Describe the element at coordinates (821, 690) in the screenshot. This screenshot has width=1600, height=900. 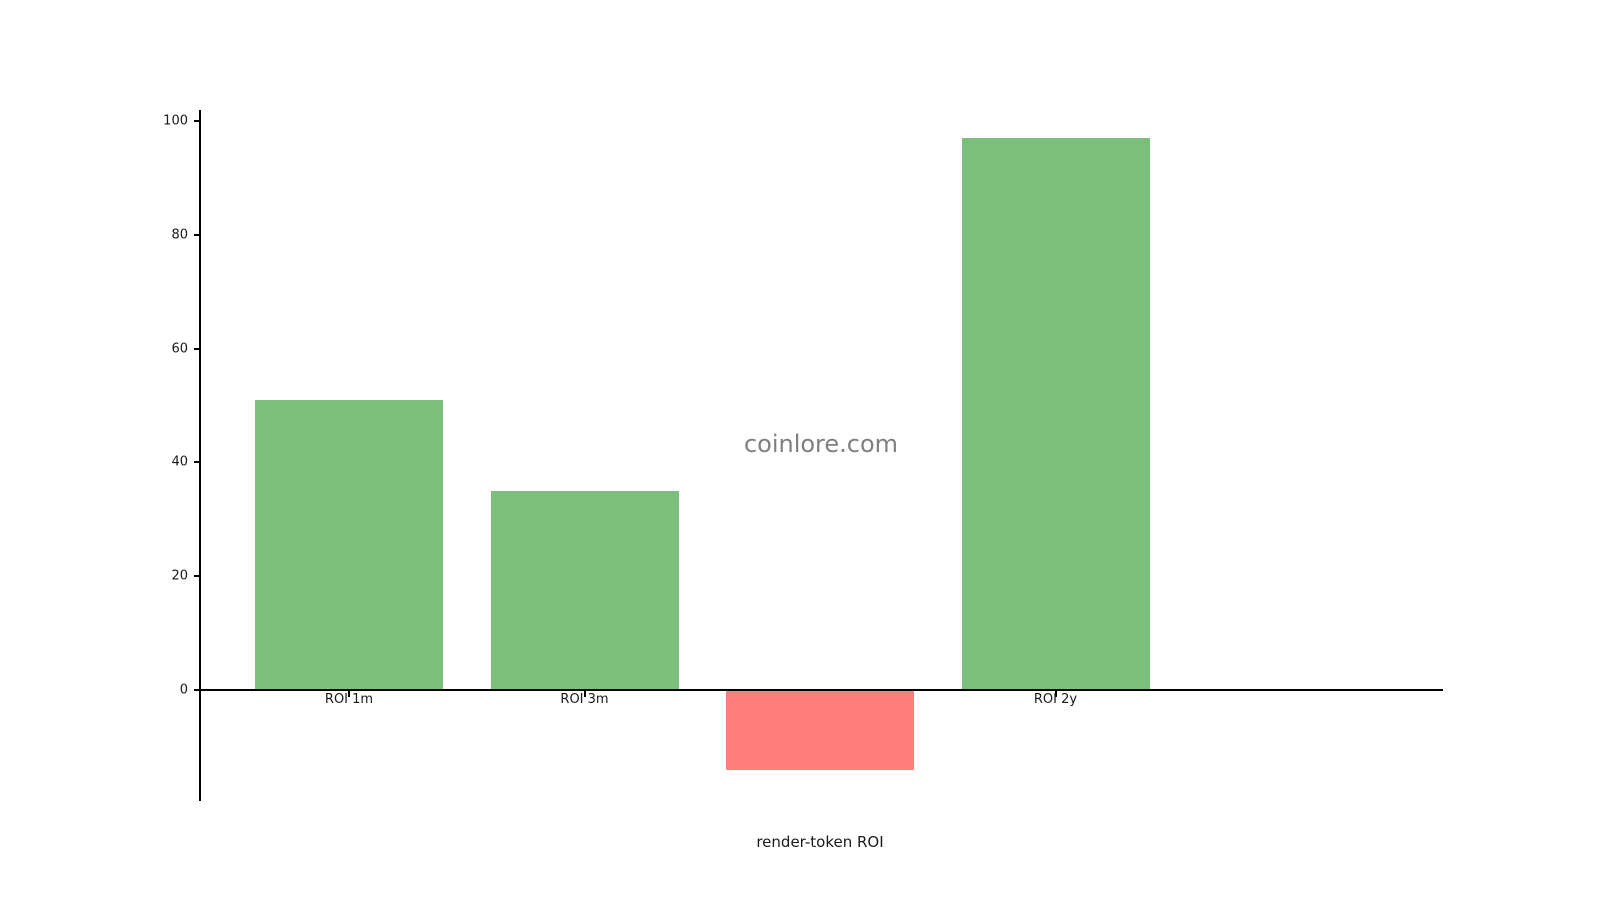
I see `x-axis-line` at that location.